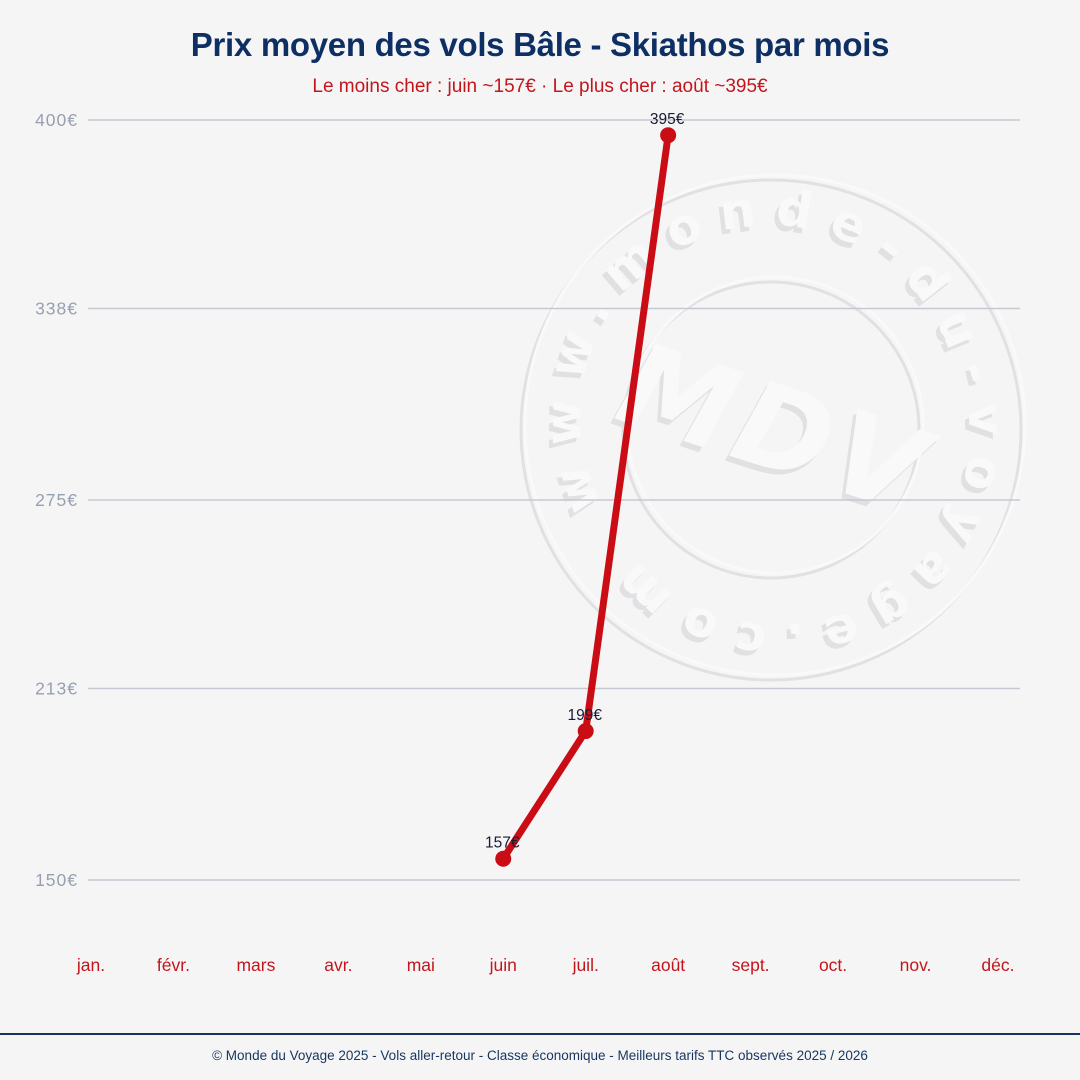 The height and width of the screenshot is (1080, 1080). I want to click on footer-divider, so click(540, 1034).